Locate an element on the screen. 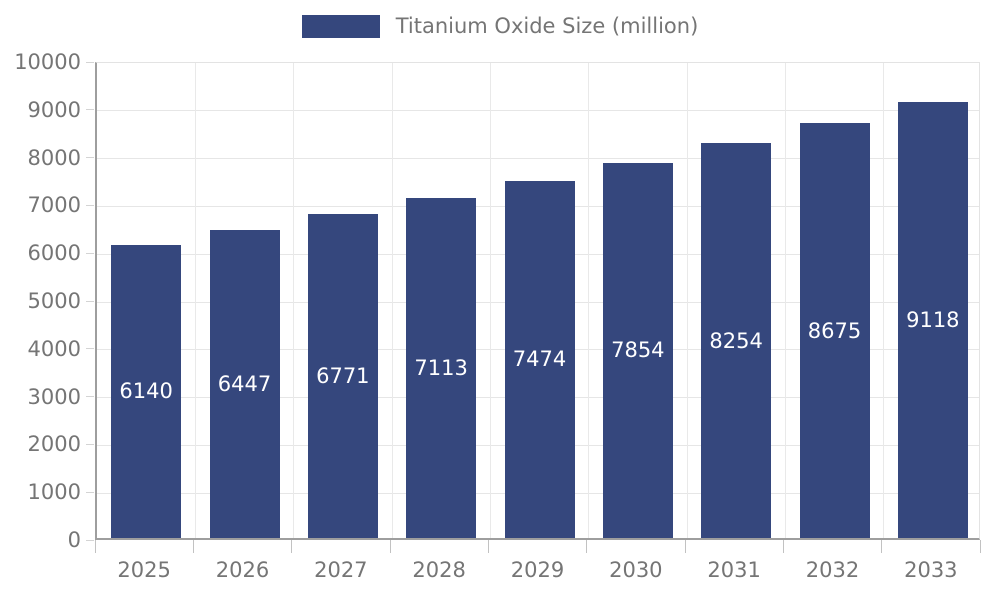 The image size is (1000, 600). bar-value-label: 6140 is located at coordinates (146, 391).